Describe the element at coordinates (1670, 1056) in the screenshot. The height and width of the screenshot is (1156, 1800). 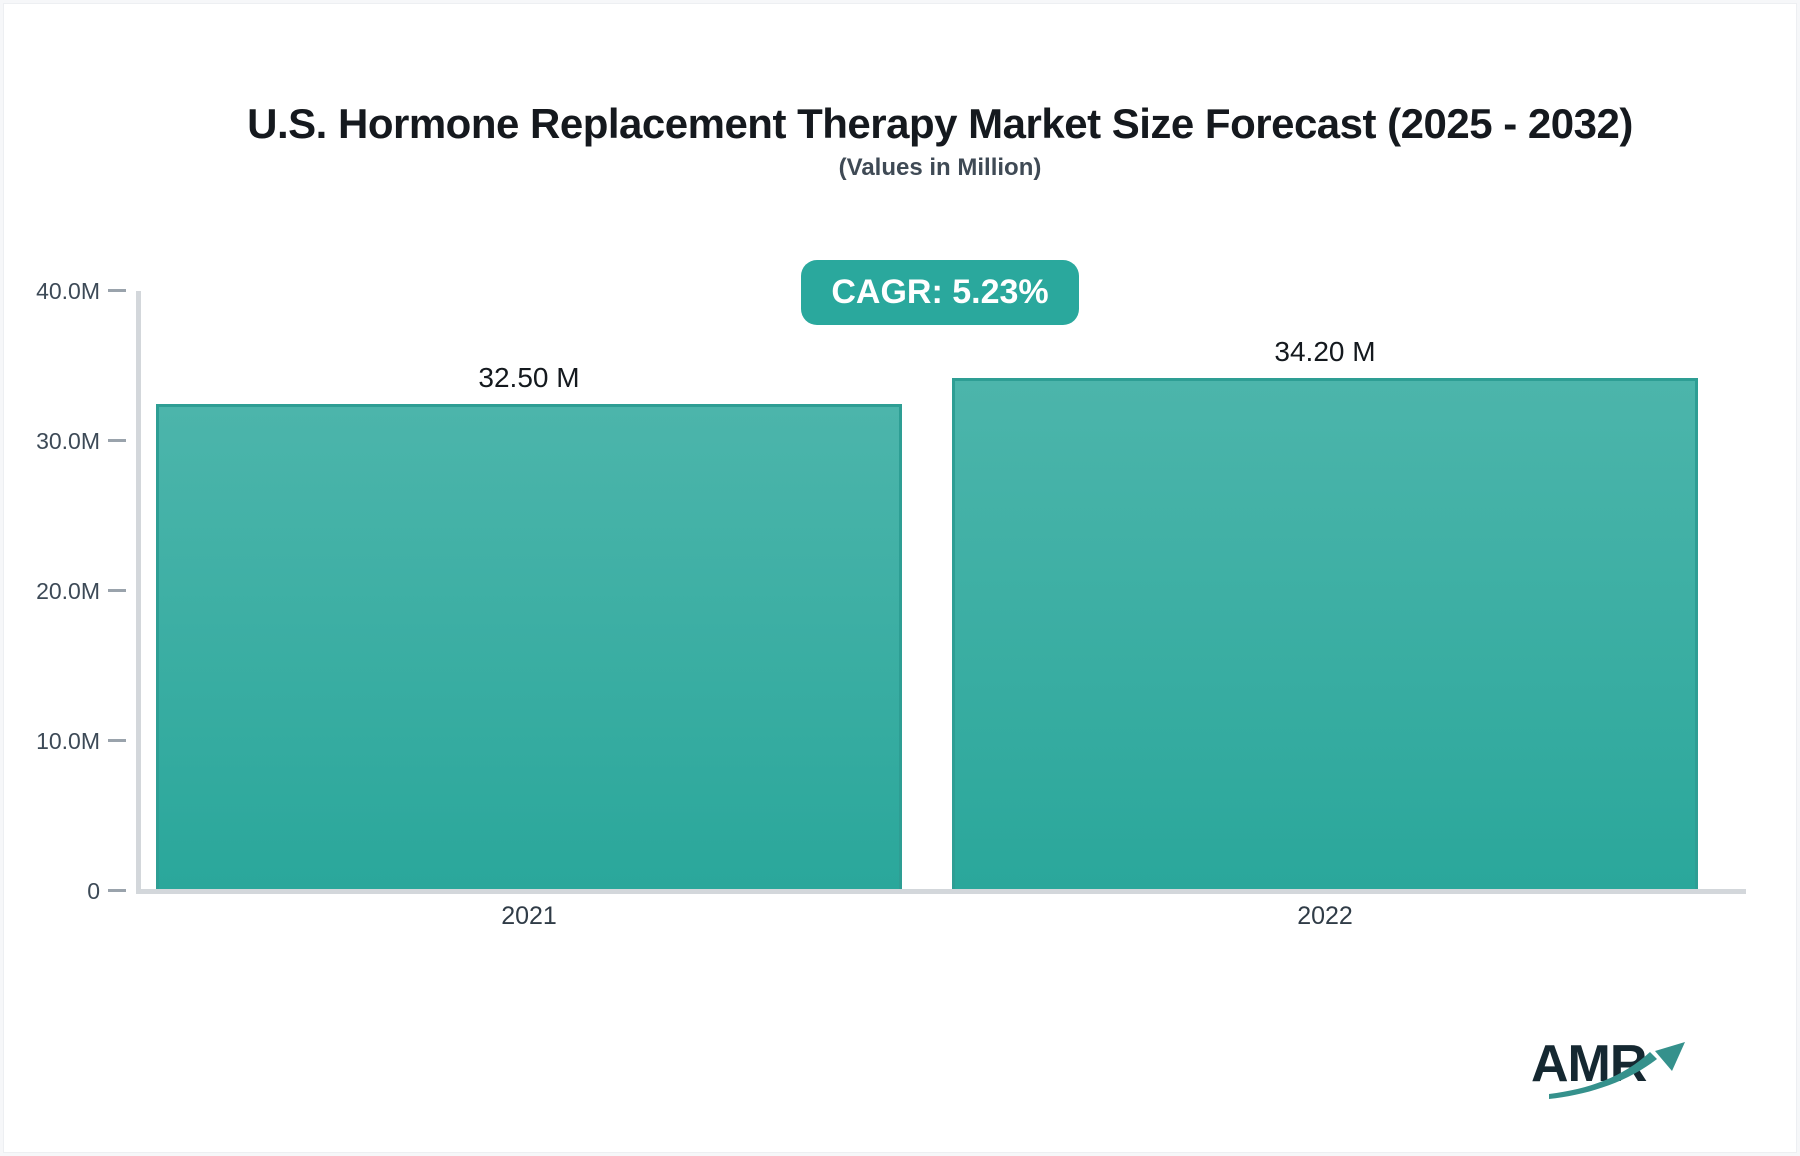
I see `growth-arrow-head-icon` at that location.